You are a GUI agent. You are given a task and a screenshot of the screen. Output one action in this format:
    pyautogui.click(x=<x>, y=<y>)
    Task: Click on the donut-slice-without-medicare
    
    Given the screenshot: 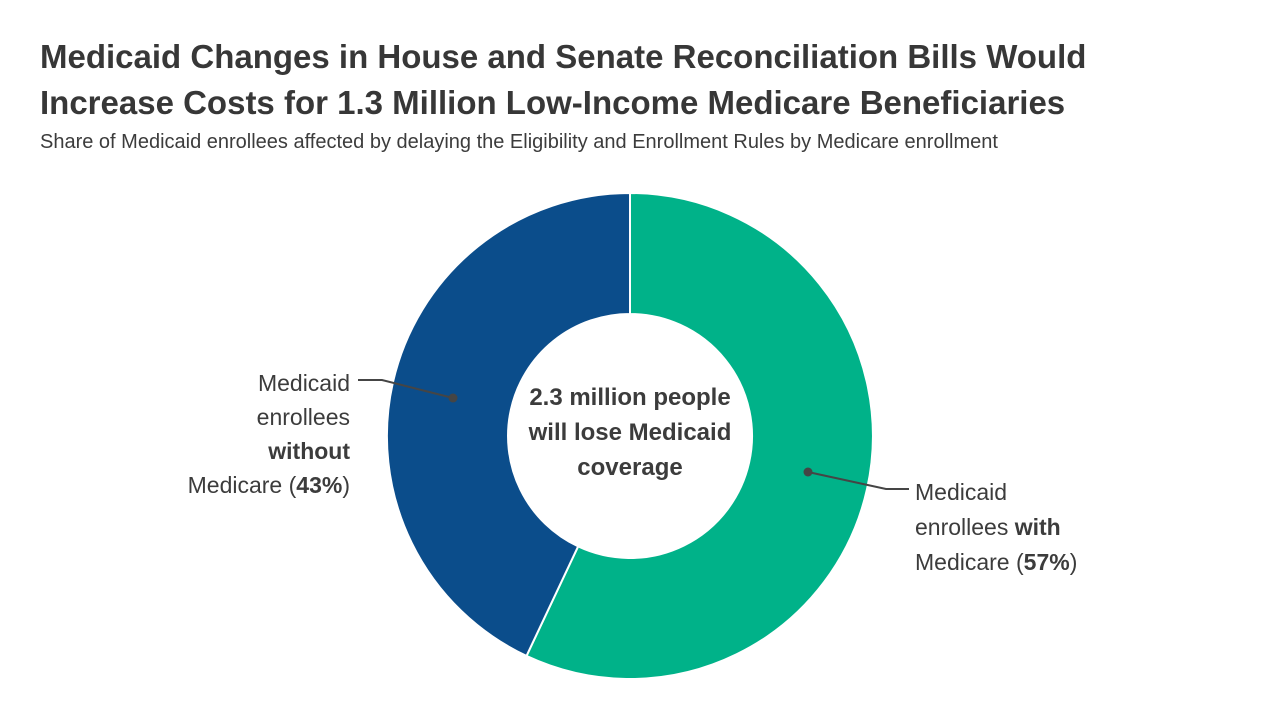 What is the action you would take?
    pyautogui.click(x=508, y=424)
    